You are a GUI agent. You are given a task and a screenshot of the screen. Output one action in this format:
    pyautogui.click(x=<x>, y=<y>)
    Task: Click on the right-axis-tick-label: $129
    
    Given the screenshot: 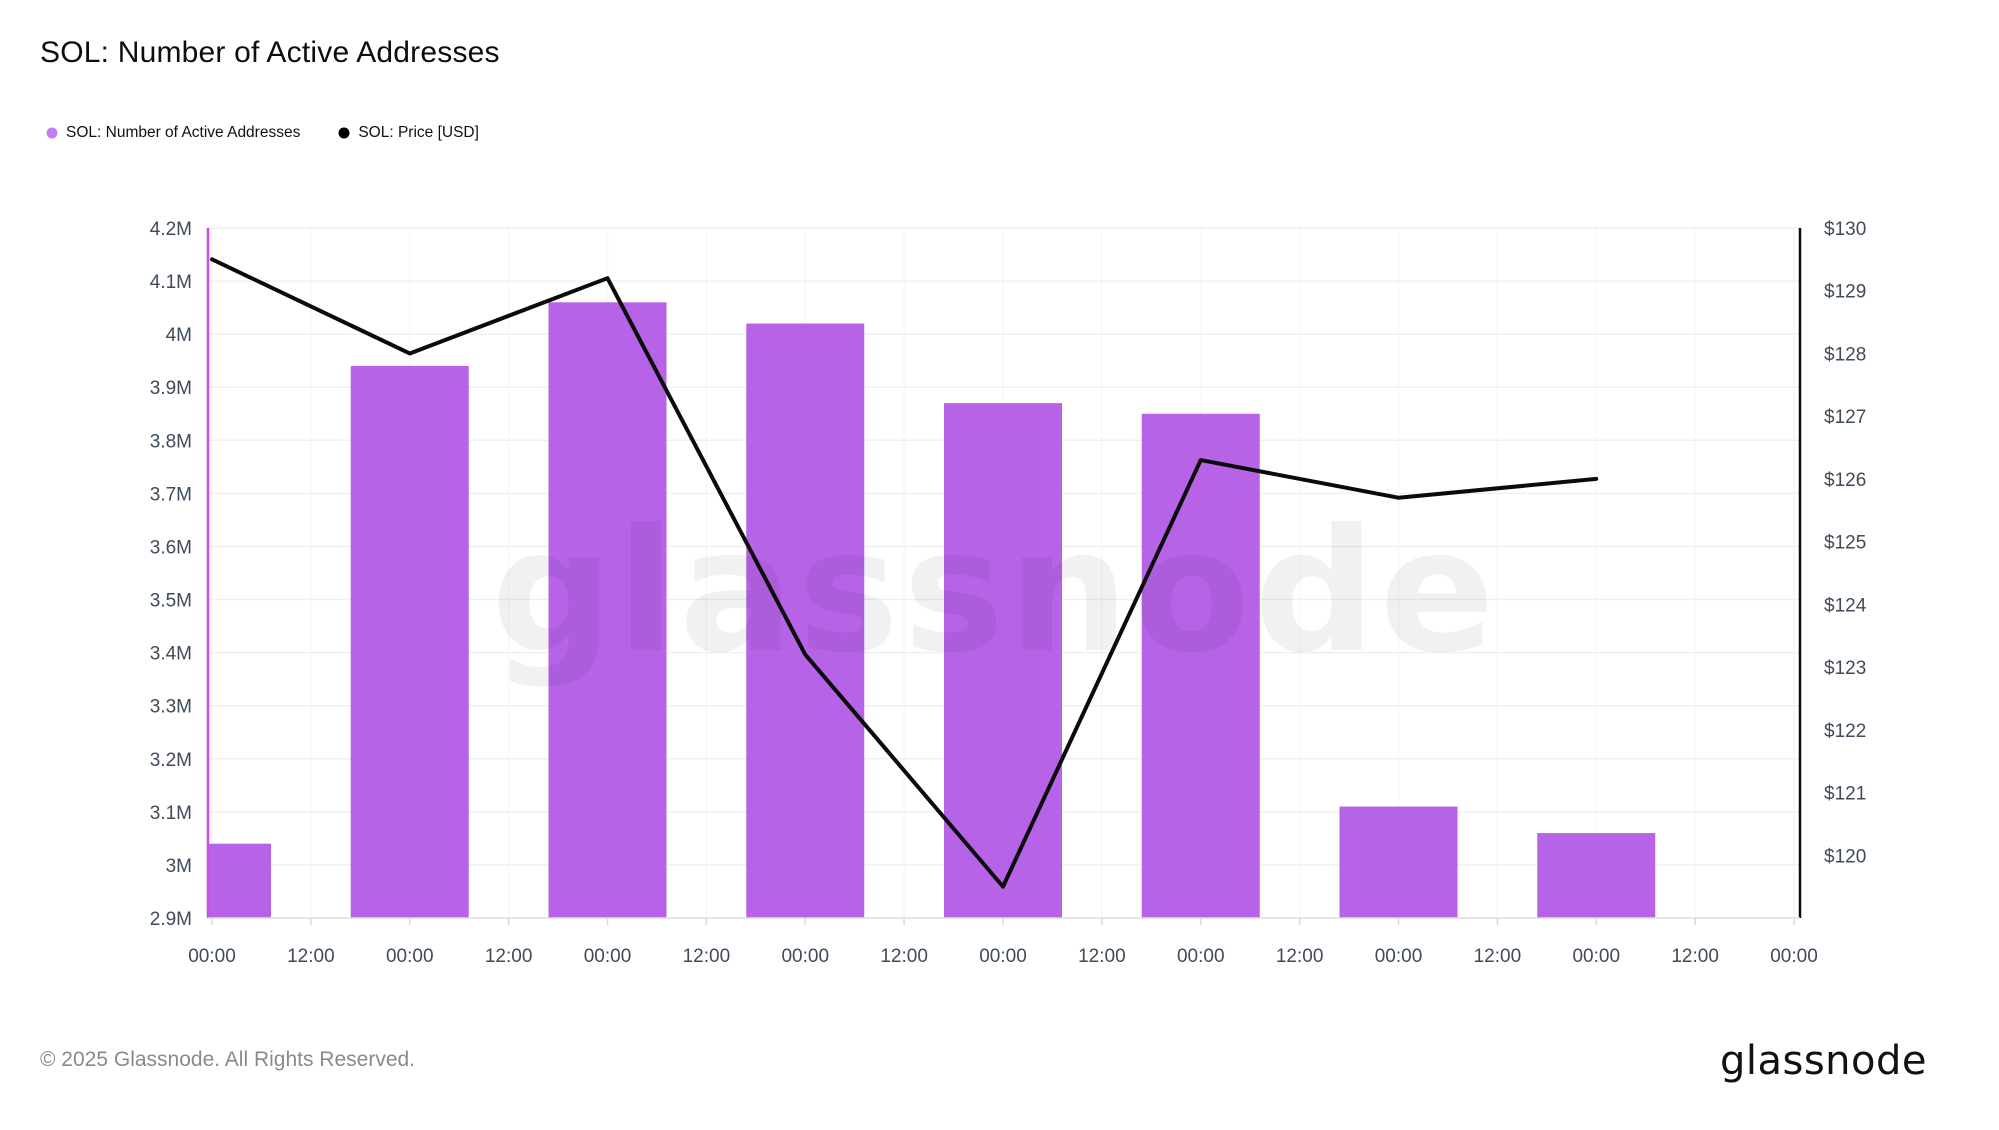 What is the action you would take?
    pyautogui.click(x=1845, y=292)
    